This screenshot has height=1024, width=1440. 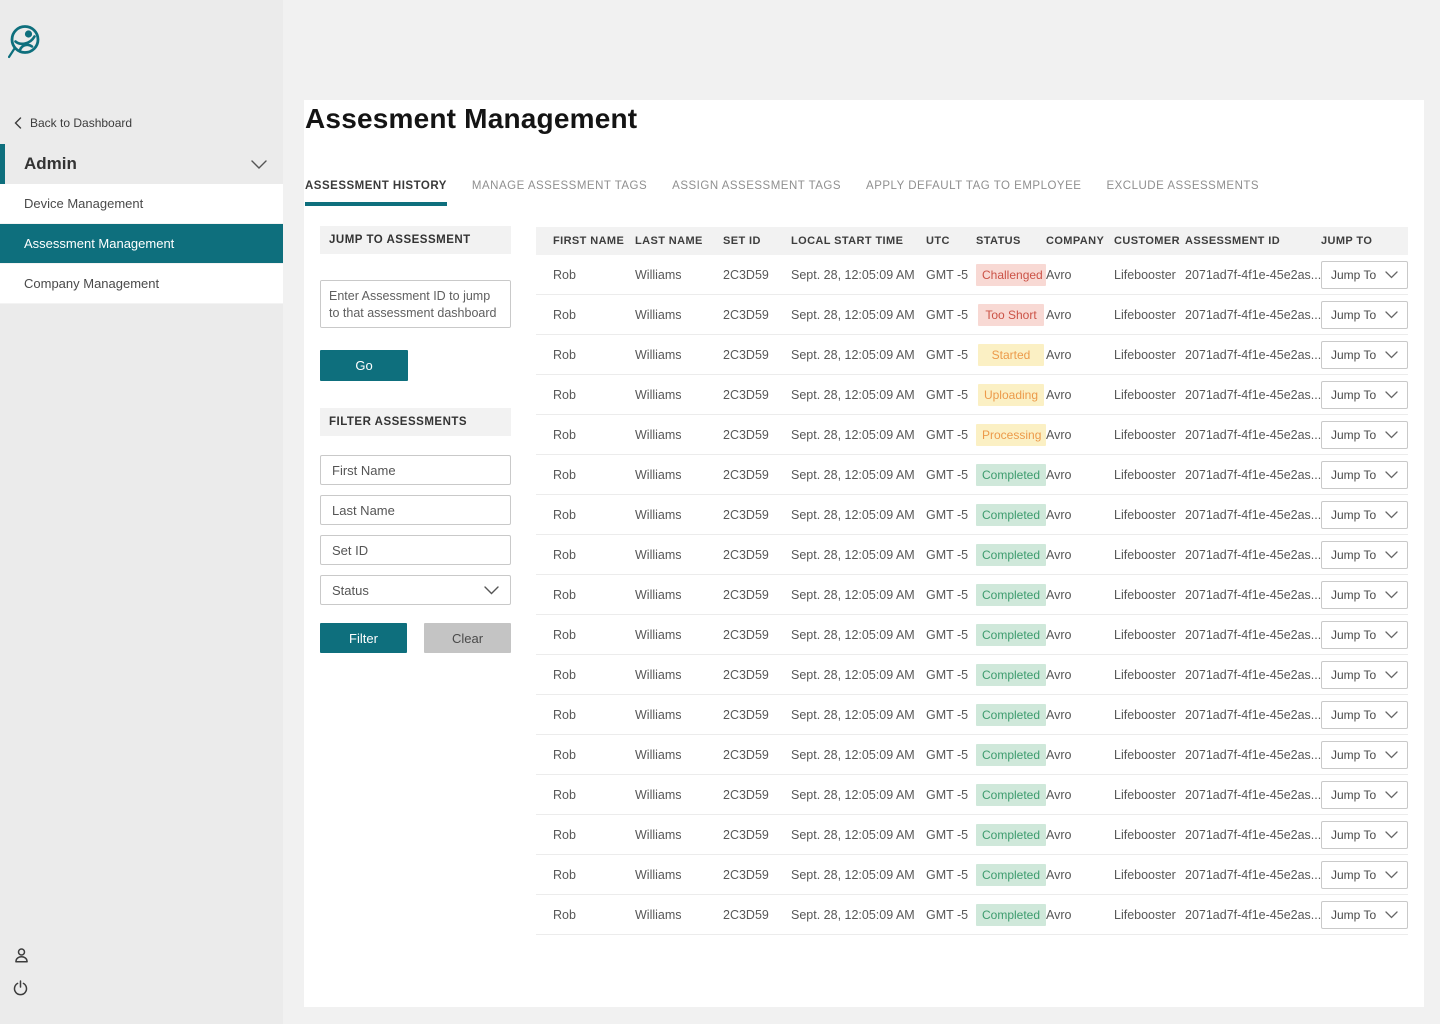 What do you see at coordinates (20, 988) in the screenshot?
I see `logout-power-icon` at bounding box center [20, 988].